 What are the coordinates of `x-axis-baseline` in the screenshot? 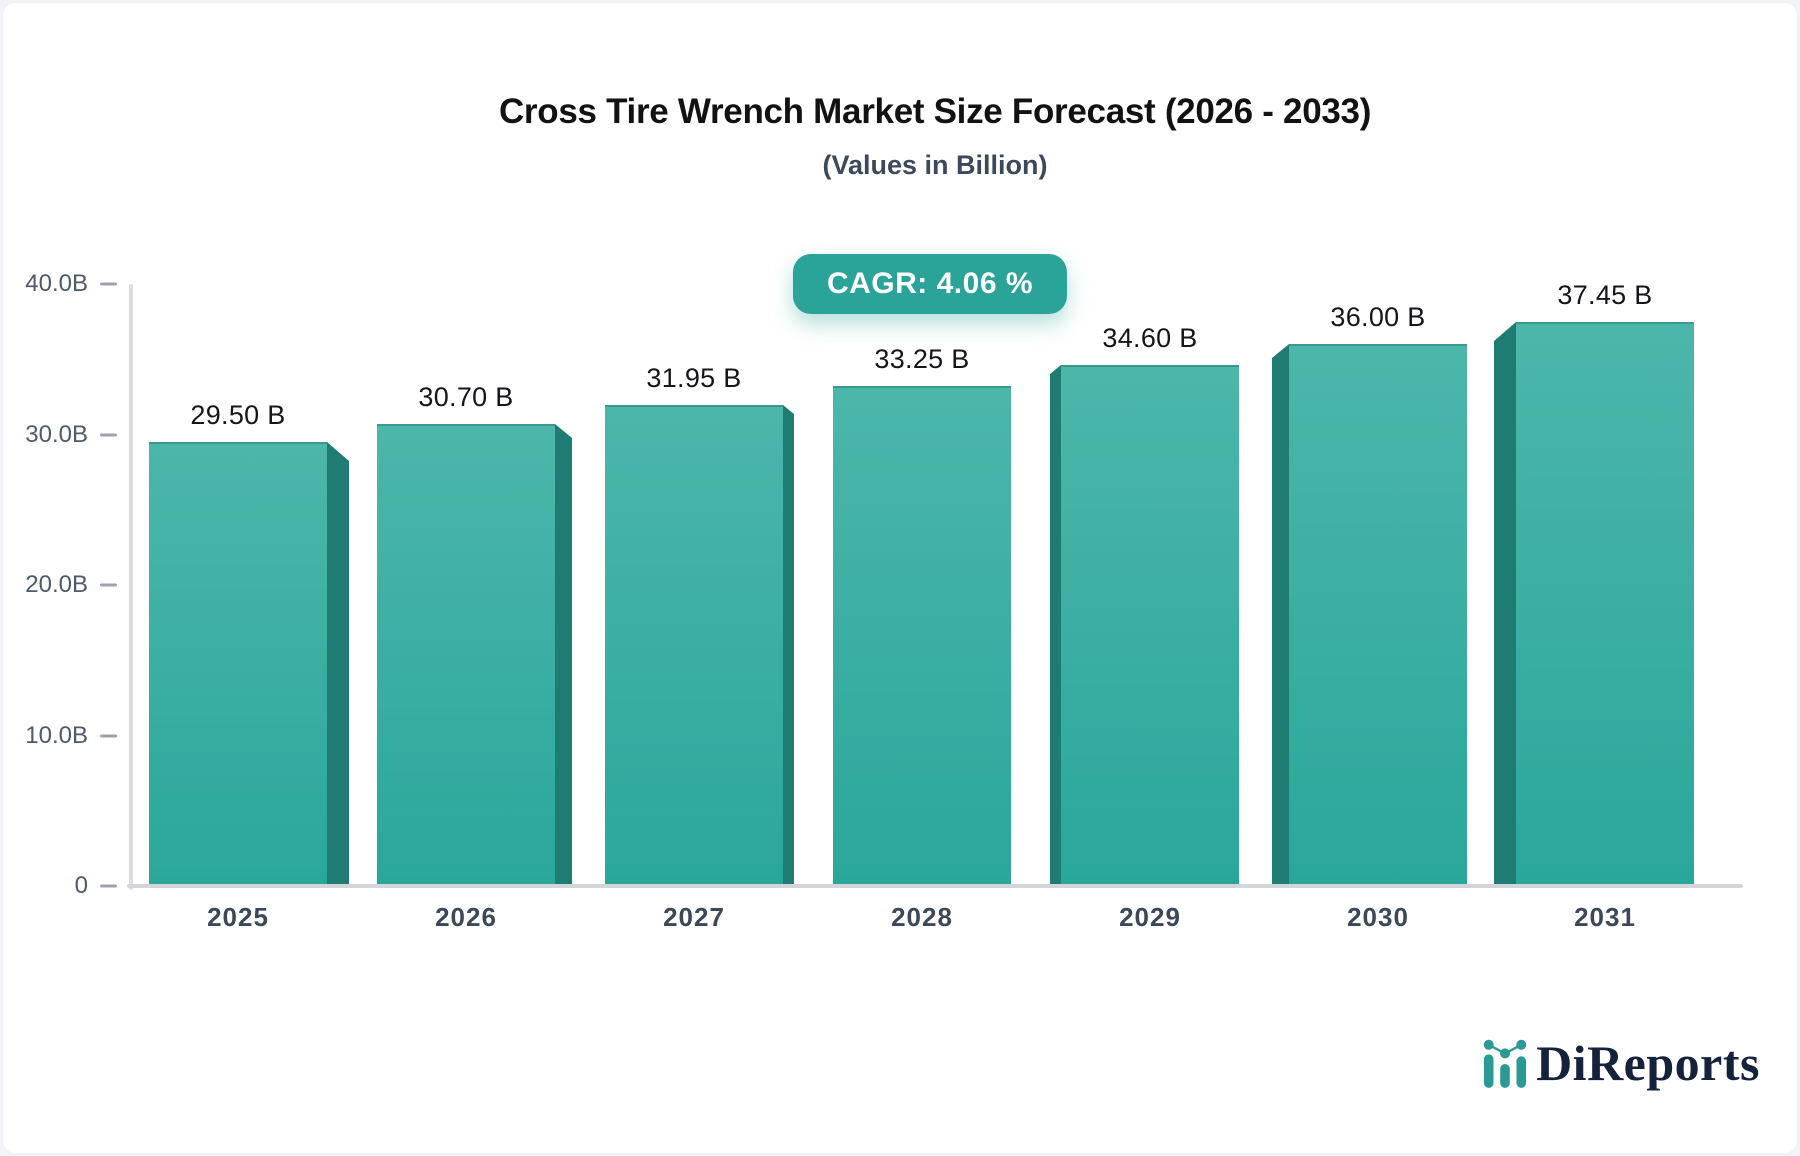 It's located at (935, 886).